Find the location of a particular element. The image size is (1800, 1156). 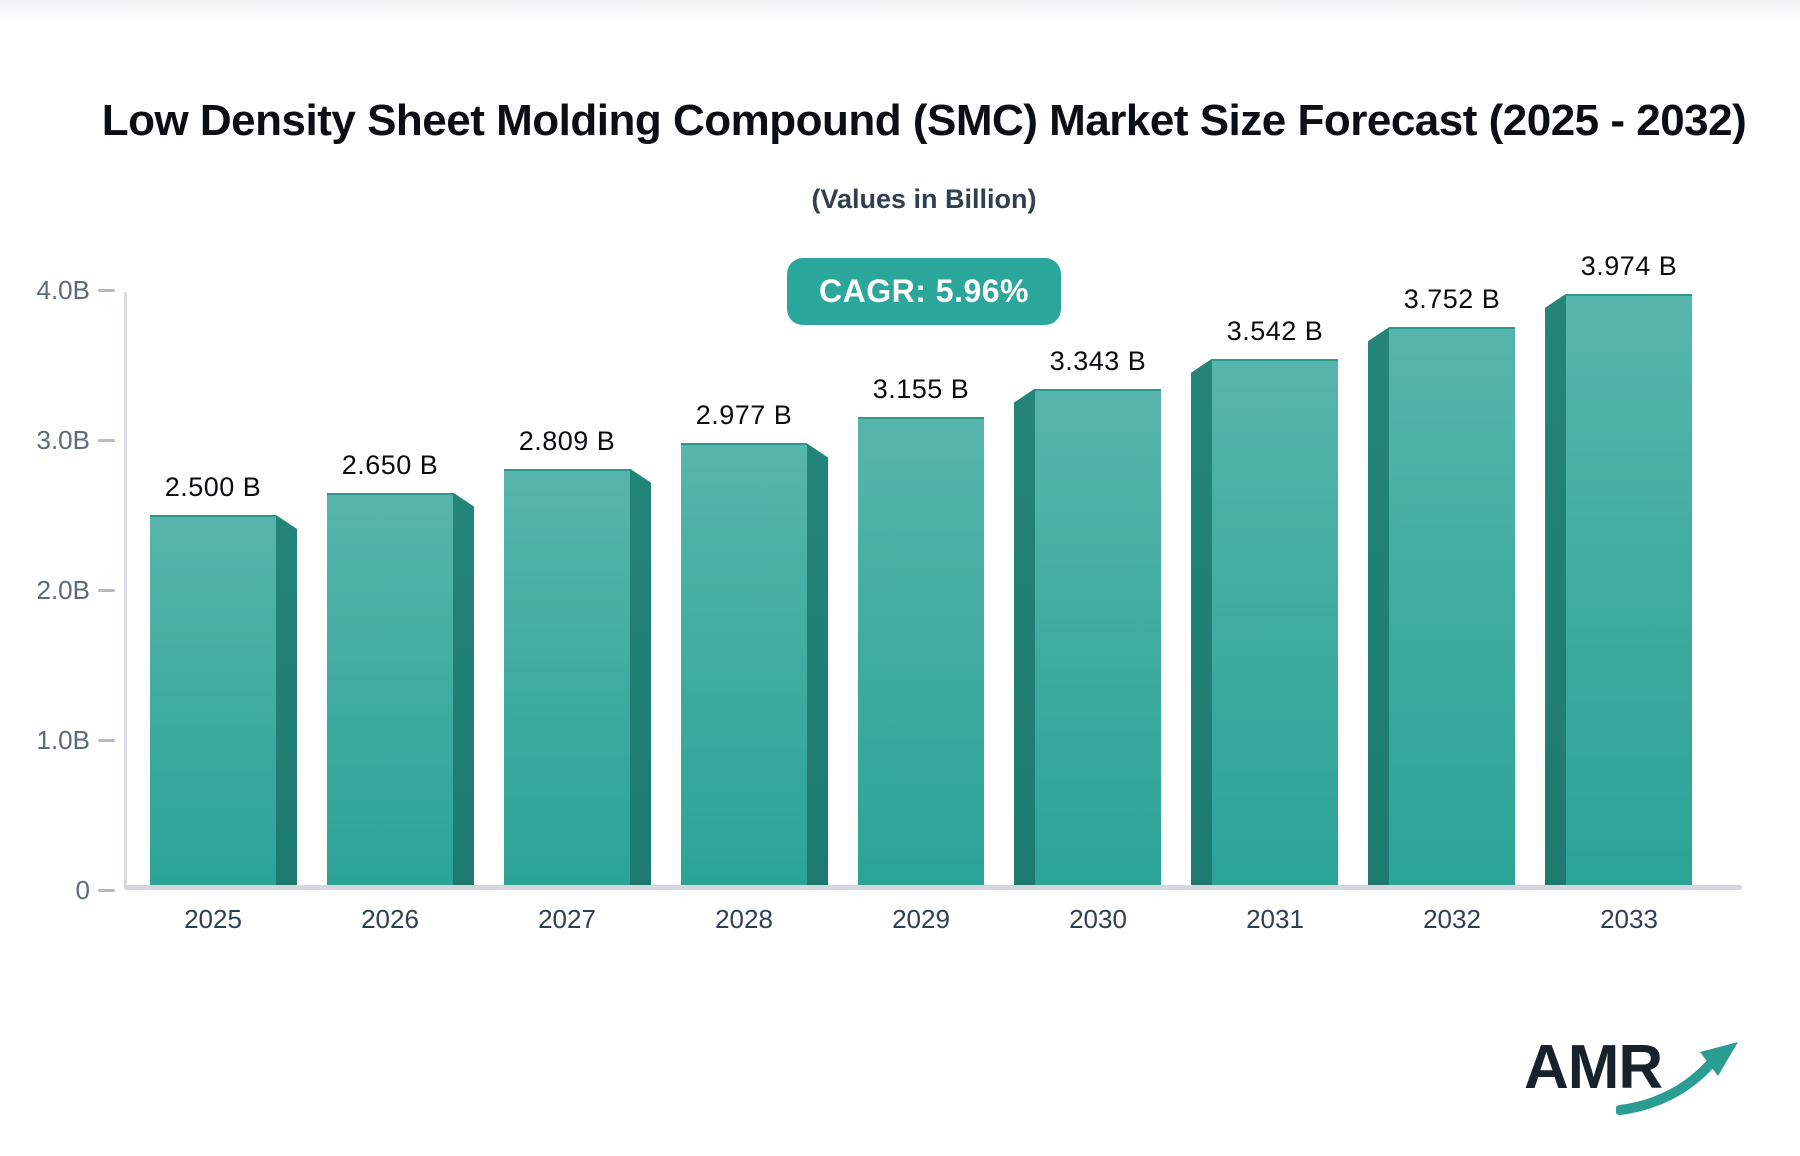

x-axis-label: 2031 is located at coordinates (1275, 919).